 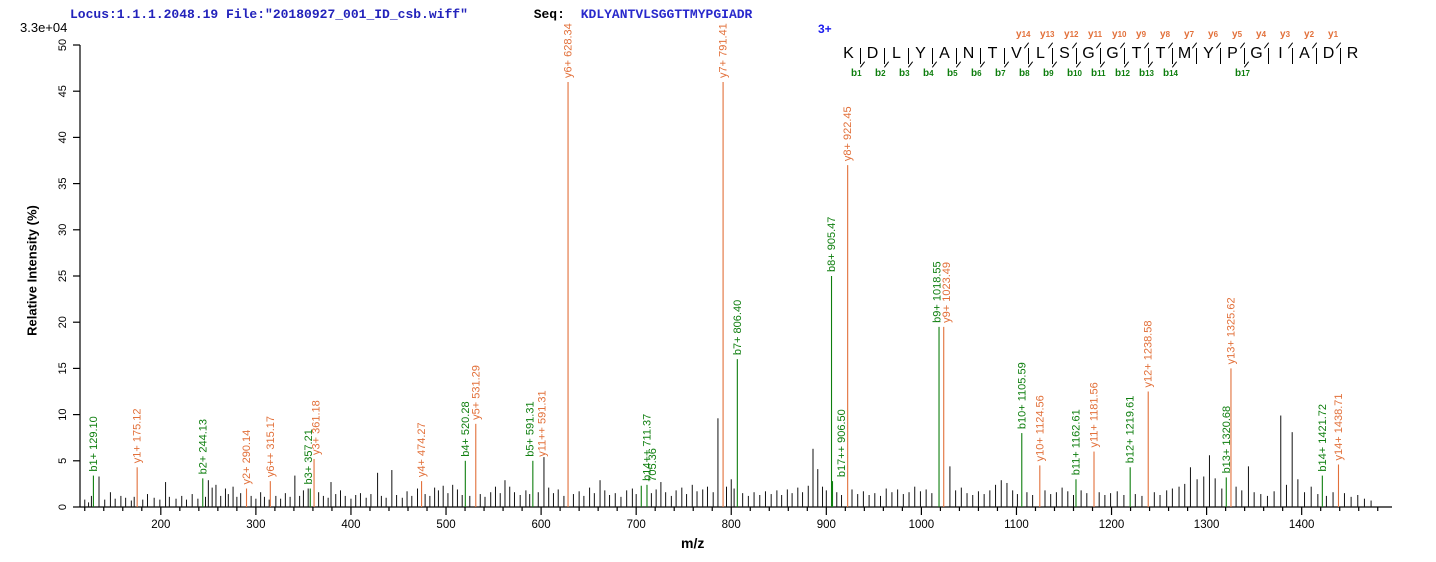 I want to click on fragment-divider-7: b7, so click(x=1002, y=62).